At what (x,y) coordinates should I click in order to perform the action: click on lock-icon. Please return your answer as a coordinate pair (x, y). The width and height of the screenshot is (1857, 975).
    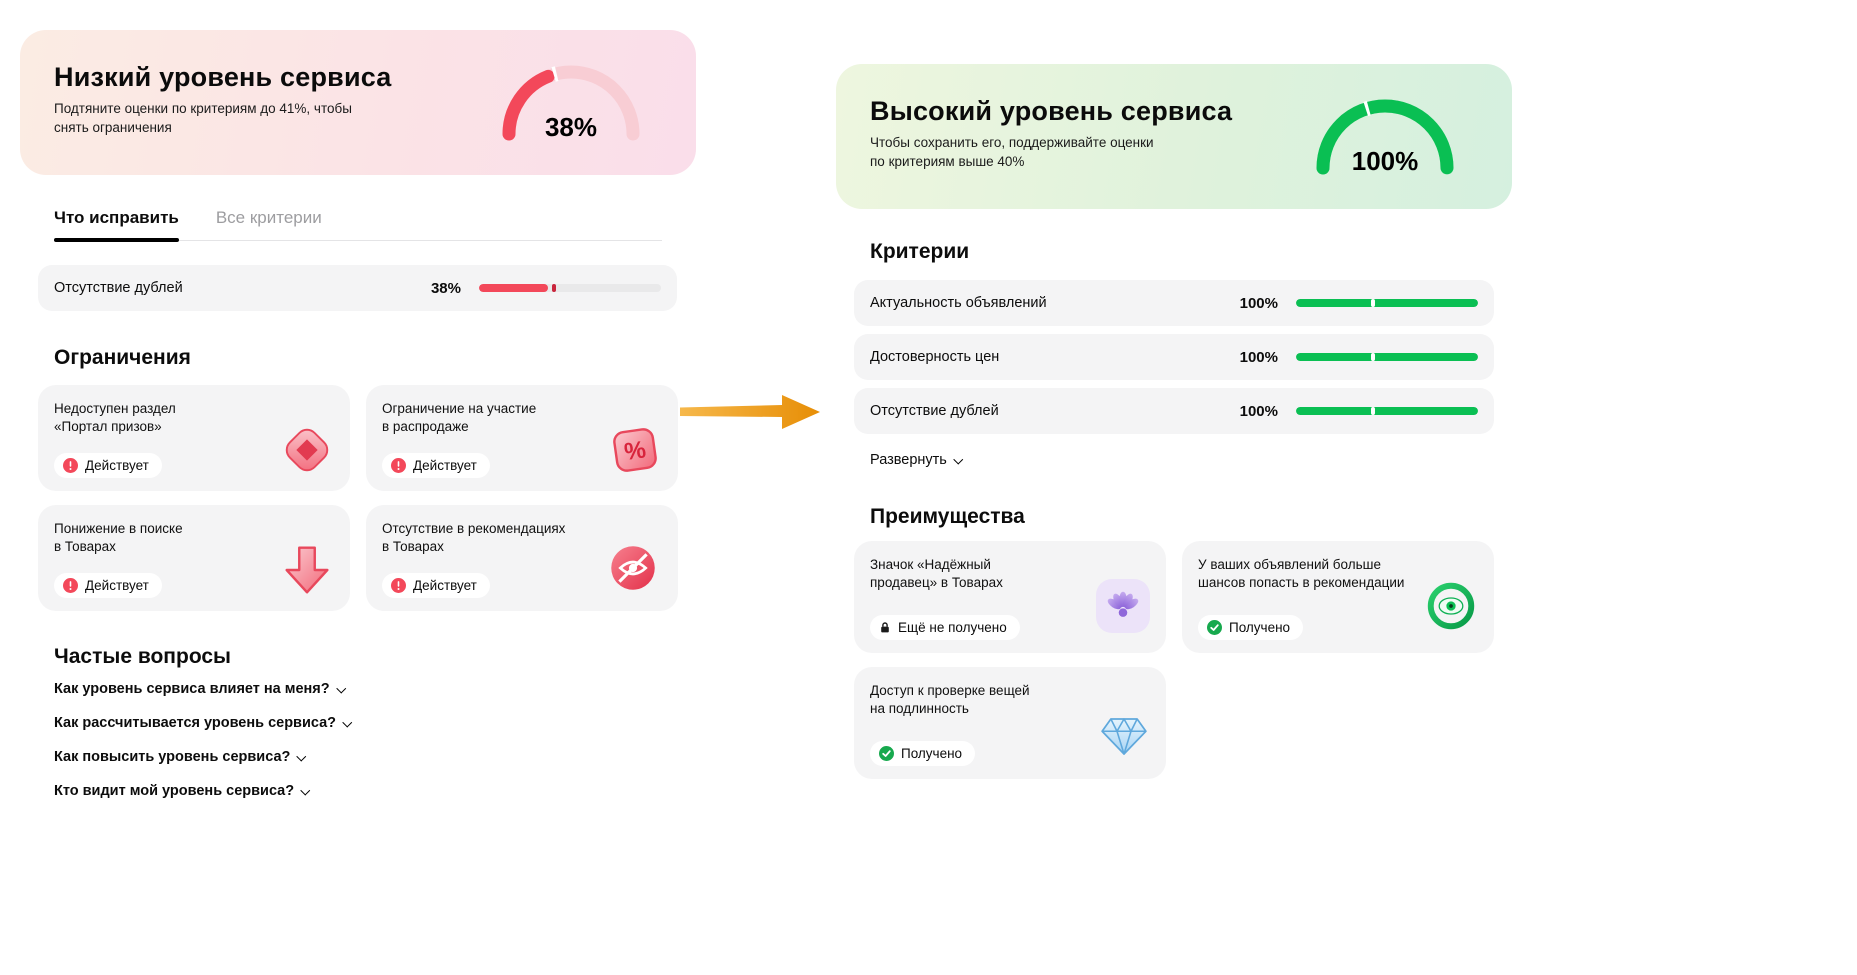
    Looking at the image, I should click on (885, 627).